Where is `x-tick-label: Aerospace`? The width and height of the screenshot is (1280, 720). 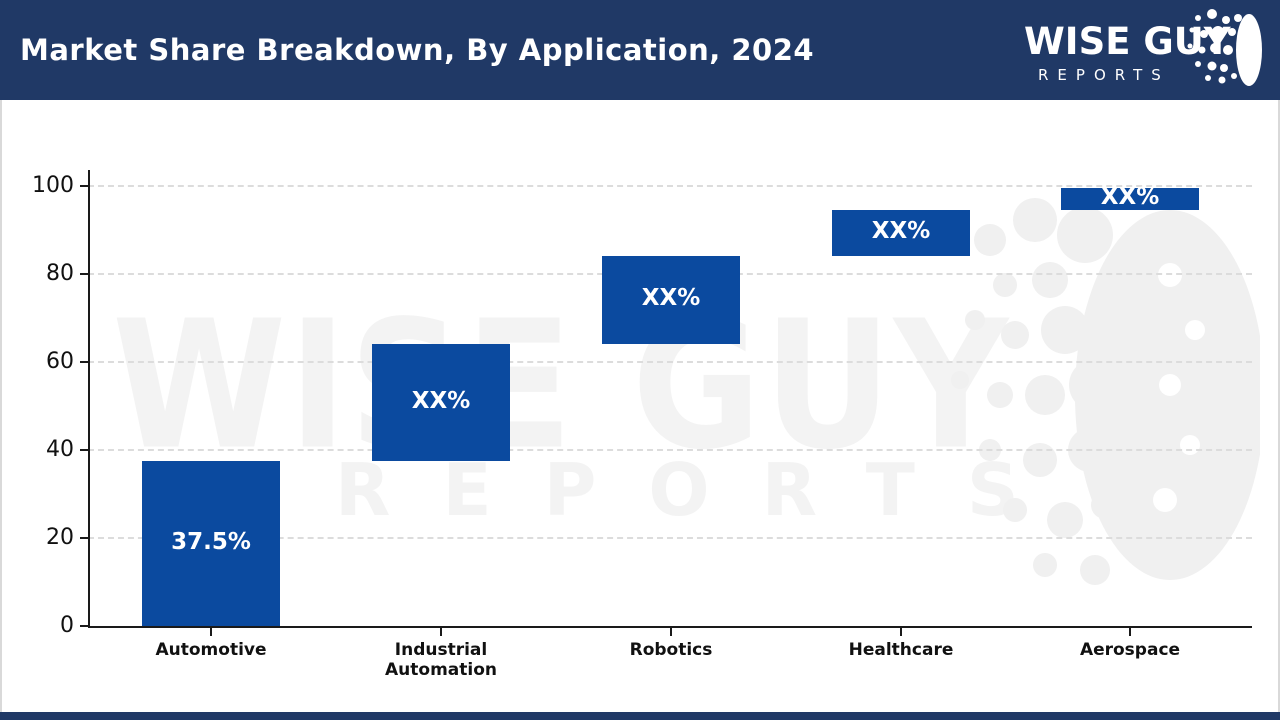
x-tick-label: Aerospace is located at coordinates (1130, 650).